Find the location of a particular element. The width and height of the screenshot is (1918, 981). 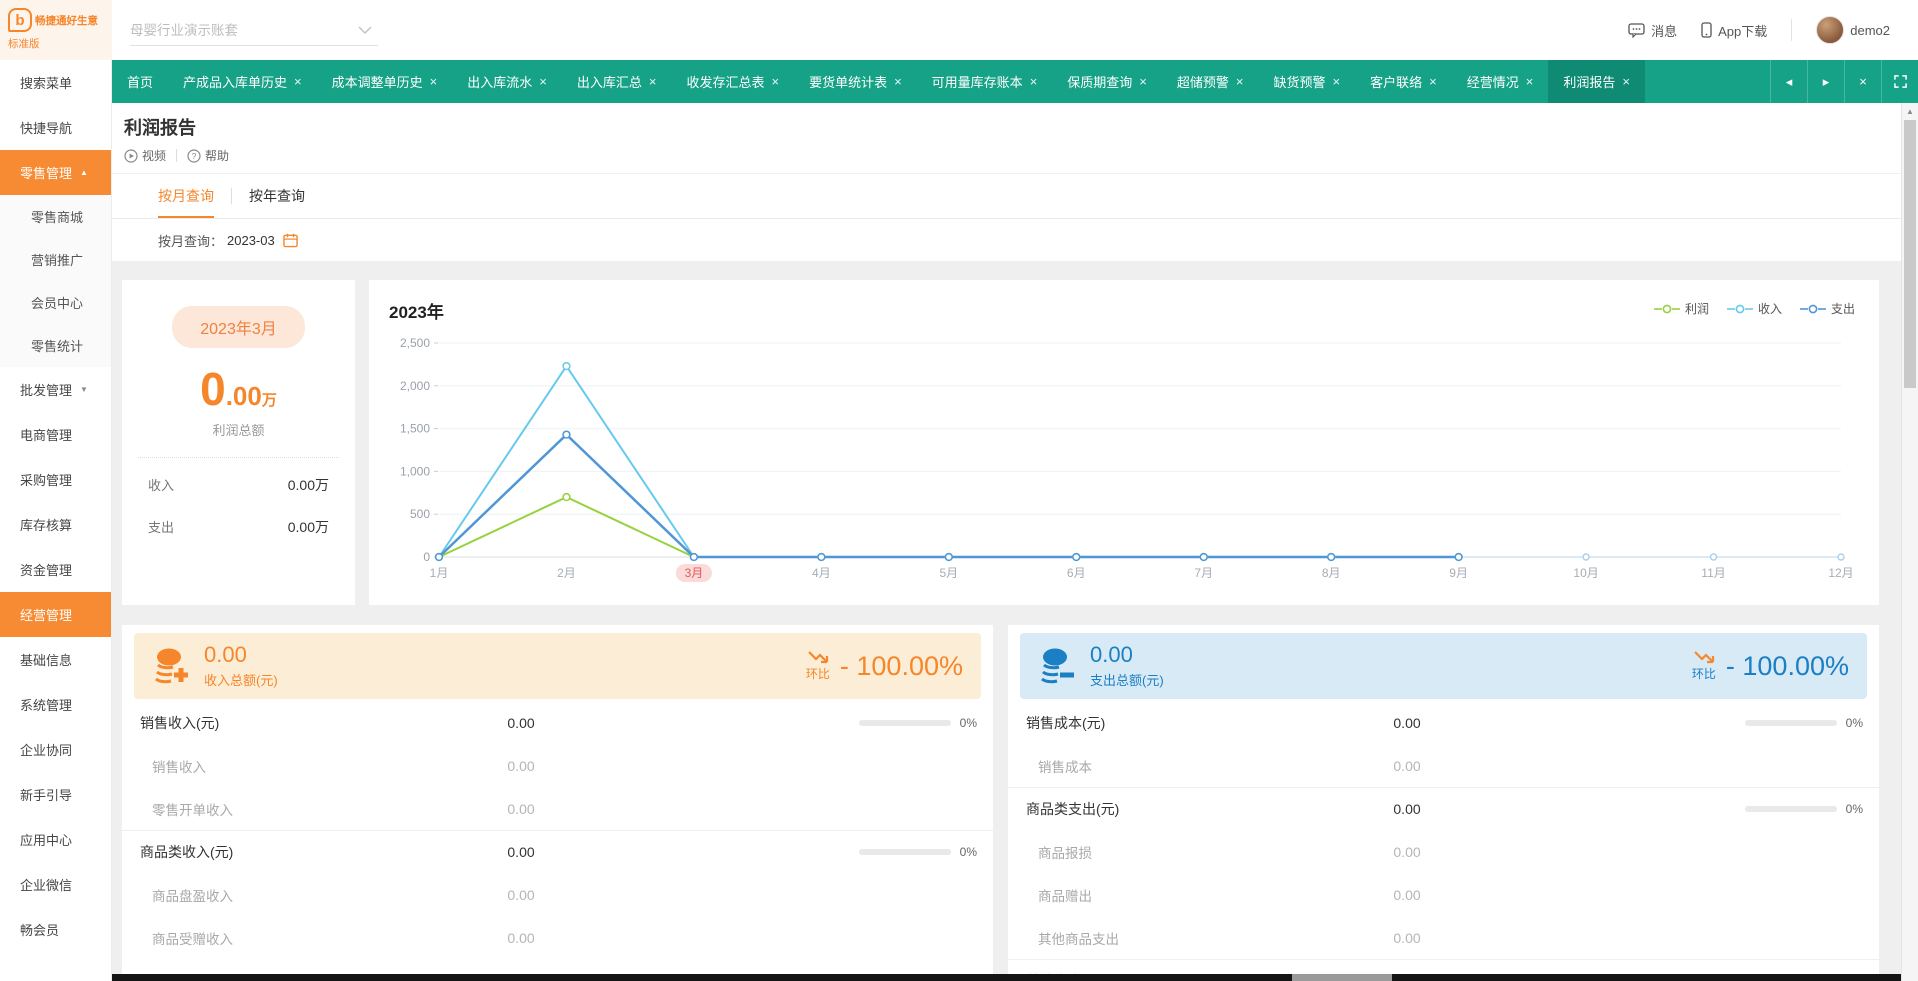

sidebar-item: 畅会员 is located at coordinates (55, 929).